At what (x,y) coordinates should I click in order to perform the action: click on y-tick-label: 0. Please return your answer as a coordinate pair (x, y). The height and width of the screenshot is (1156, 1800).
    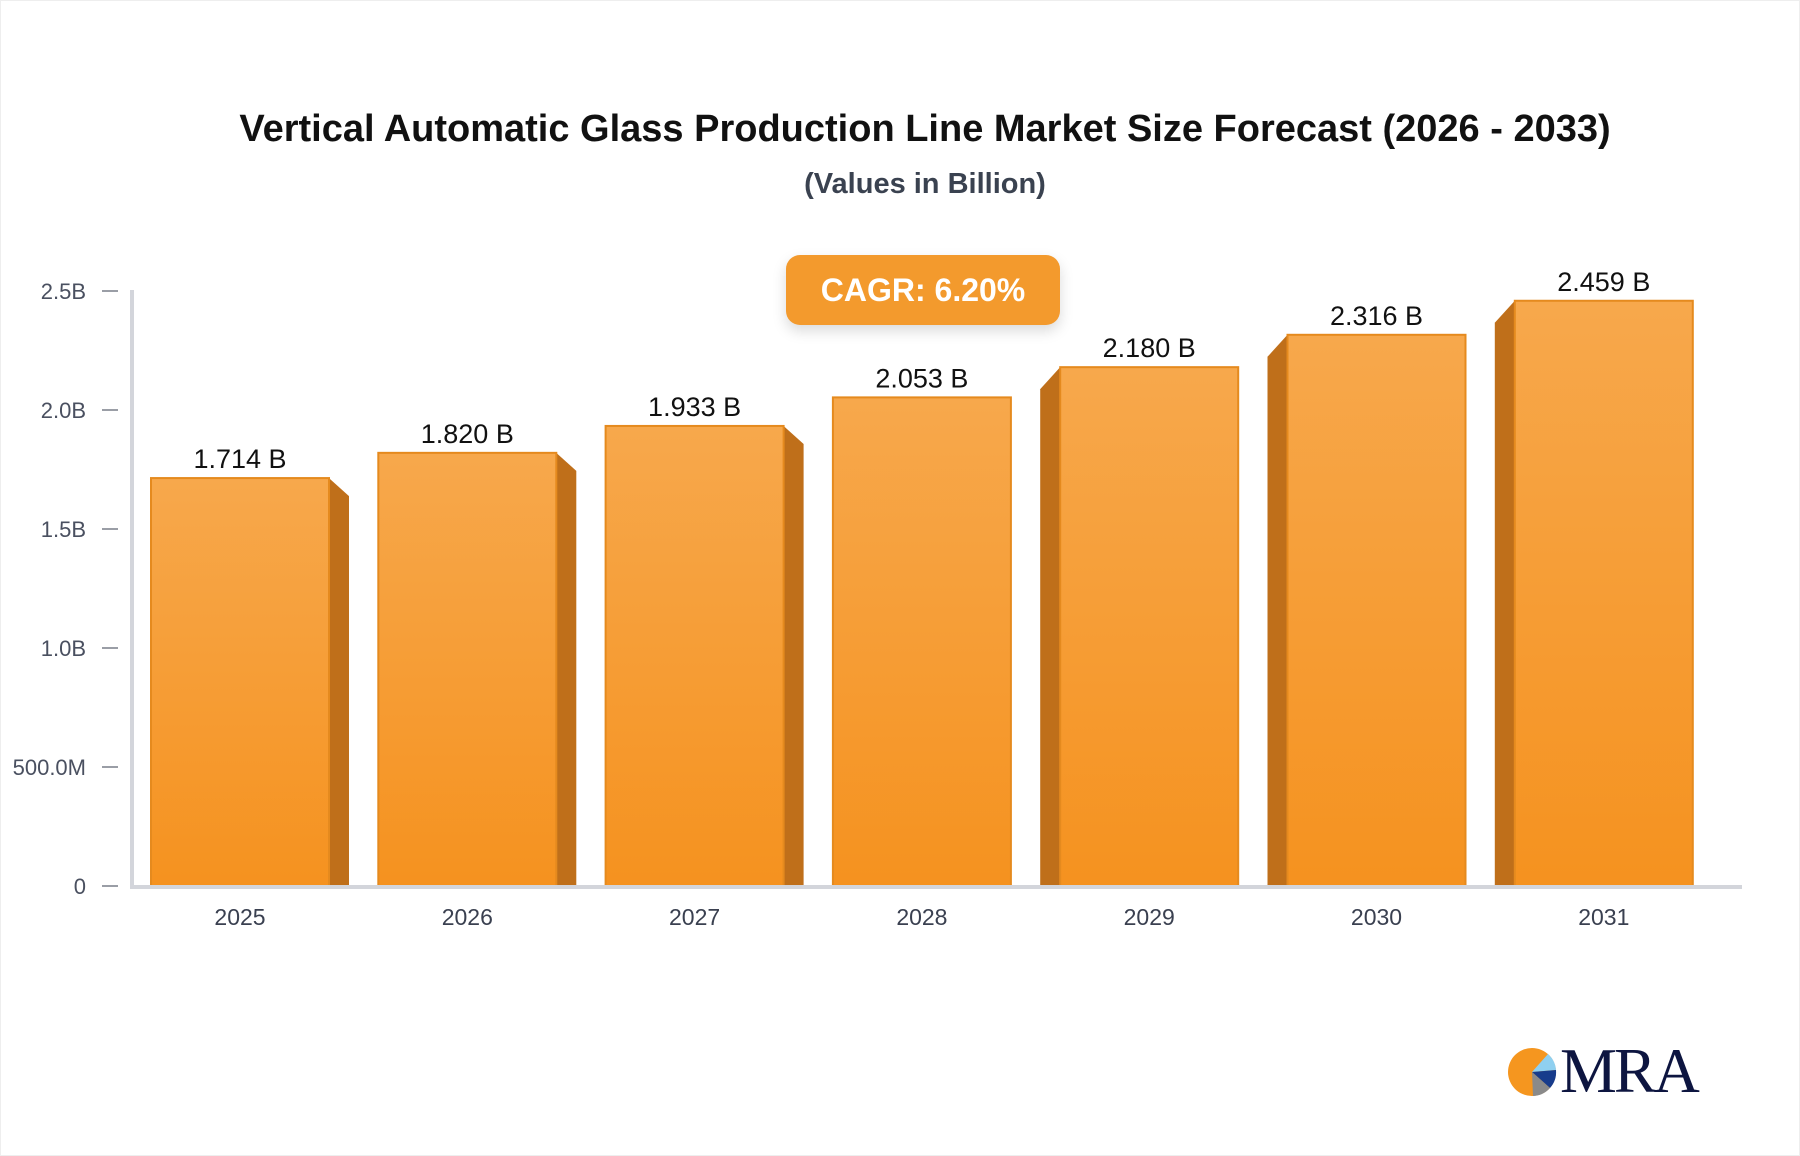
    Looking at the image, I should click on (80, 886).